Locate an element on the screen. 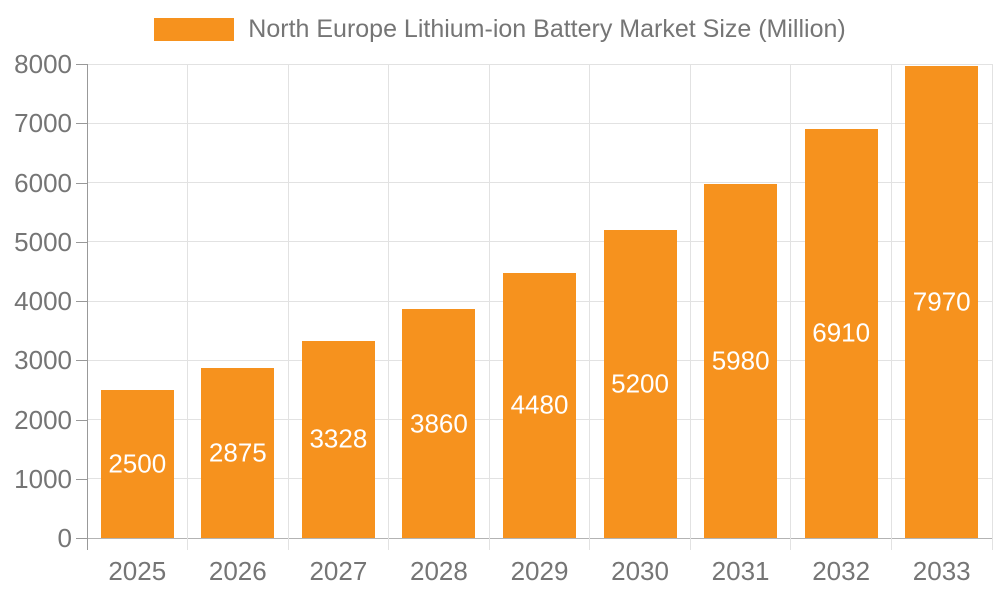 The width and height of the screenshot is (1000, 600). bar-value-label: 5980 is located at coordinates (740, 360).